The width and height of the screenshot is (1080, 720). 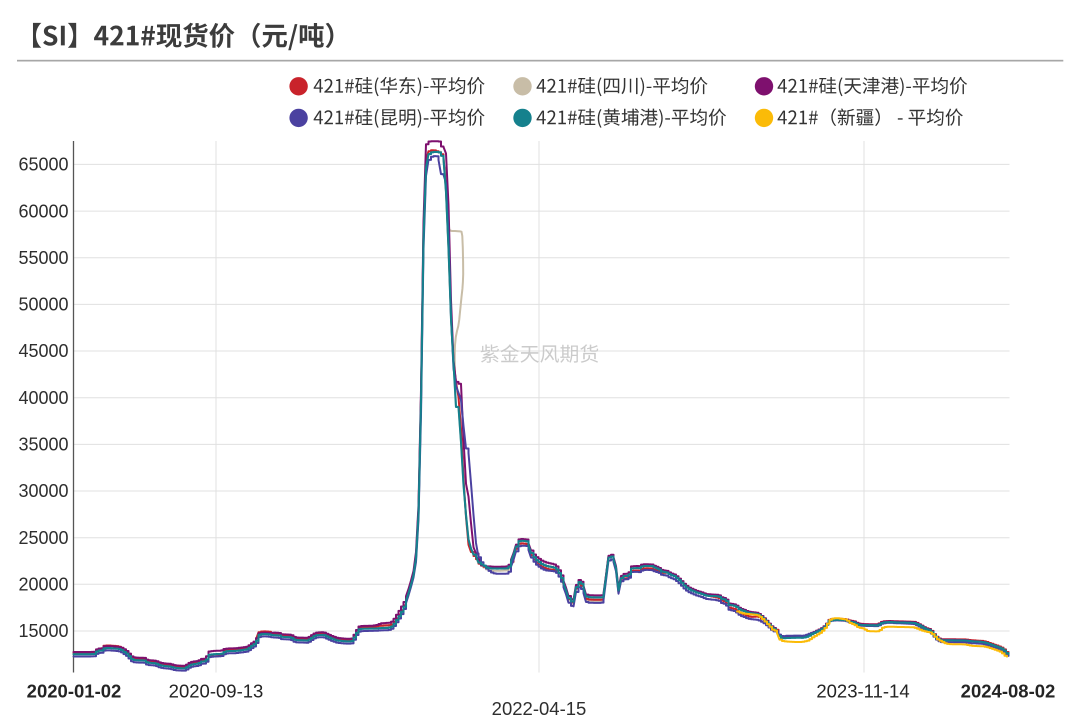 I want to click on svg-text: 35000, so click(x=43, y=445).